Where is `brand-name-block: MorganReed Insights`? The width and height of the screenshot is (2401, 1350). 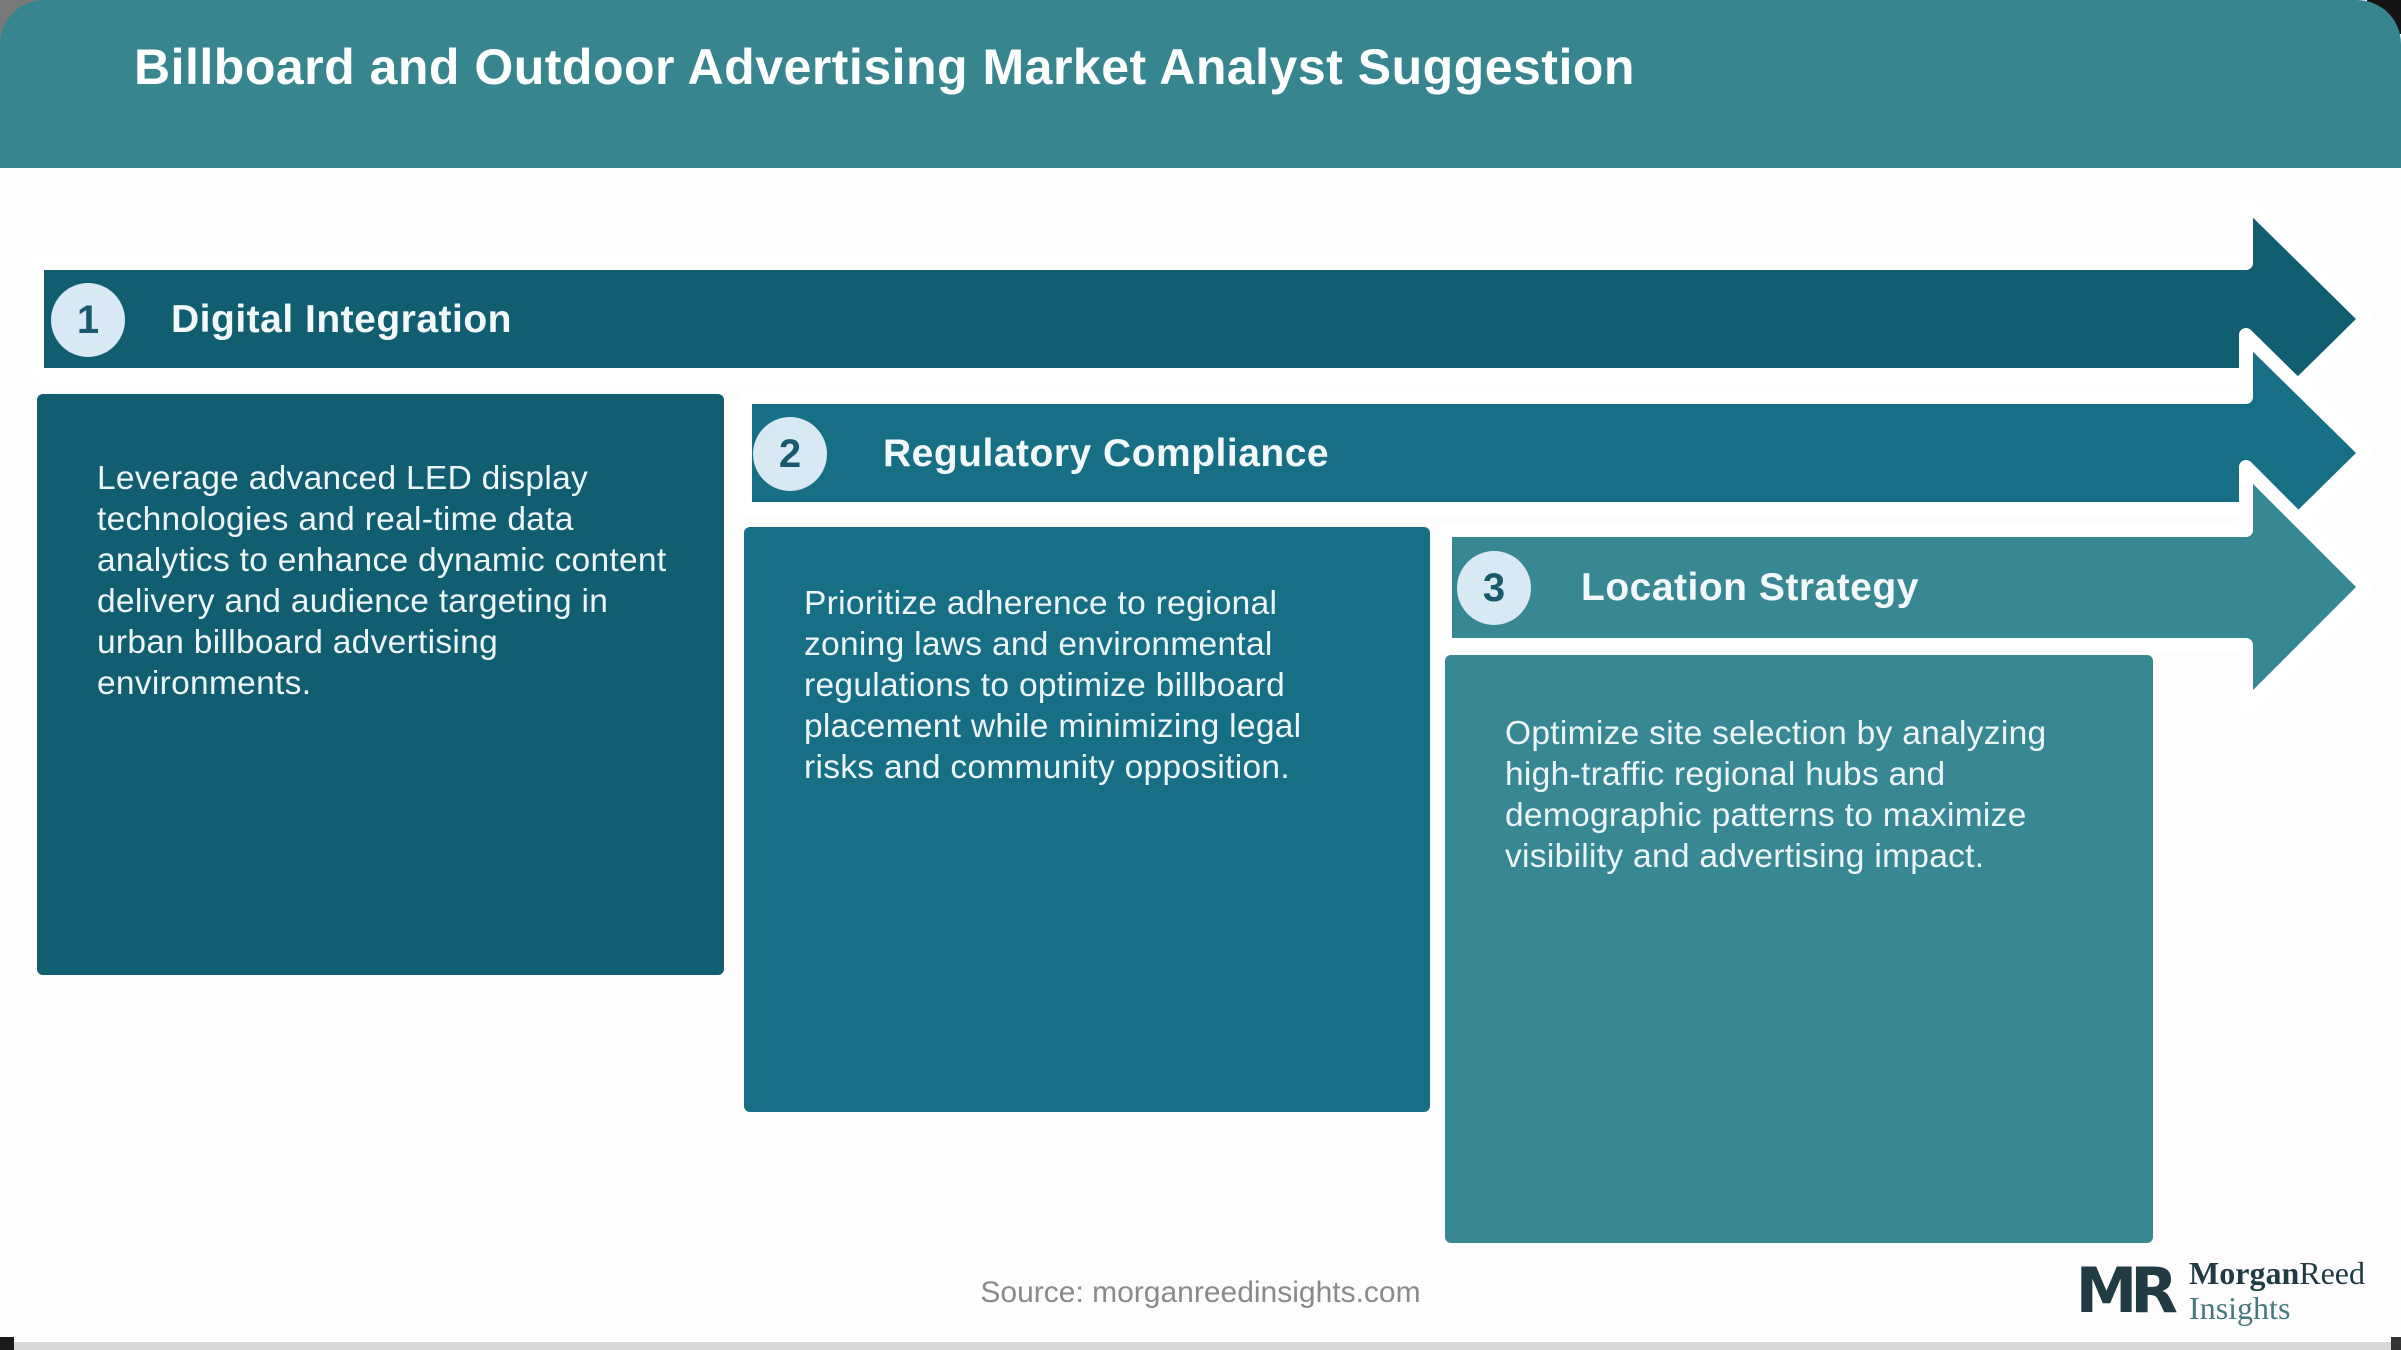
brand-name-block: MorganReed Insights is located at coordinates (2277, 1290).